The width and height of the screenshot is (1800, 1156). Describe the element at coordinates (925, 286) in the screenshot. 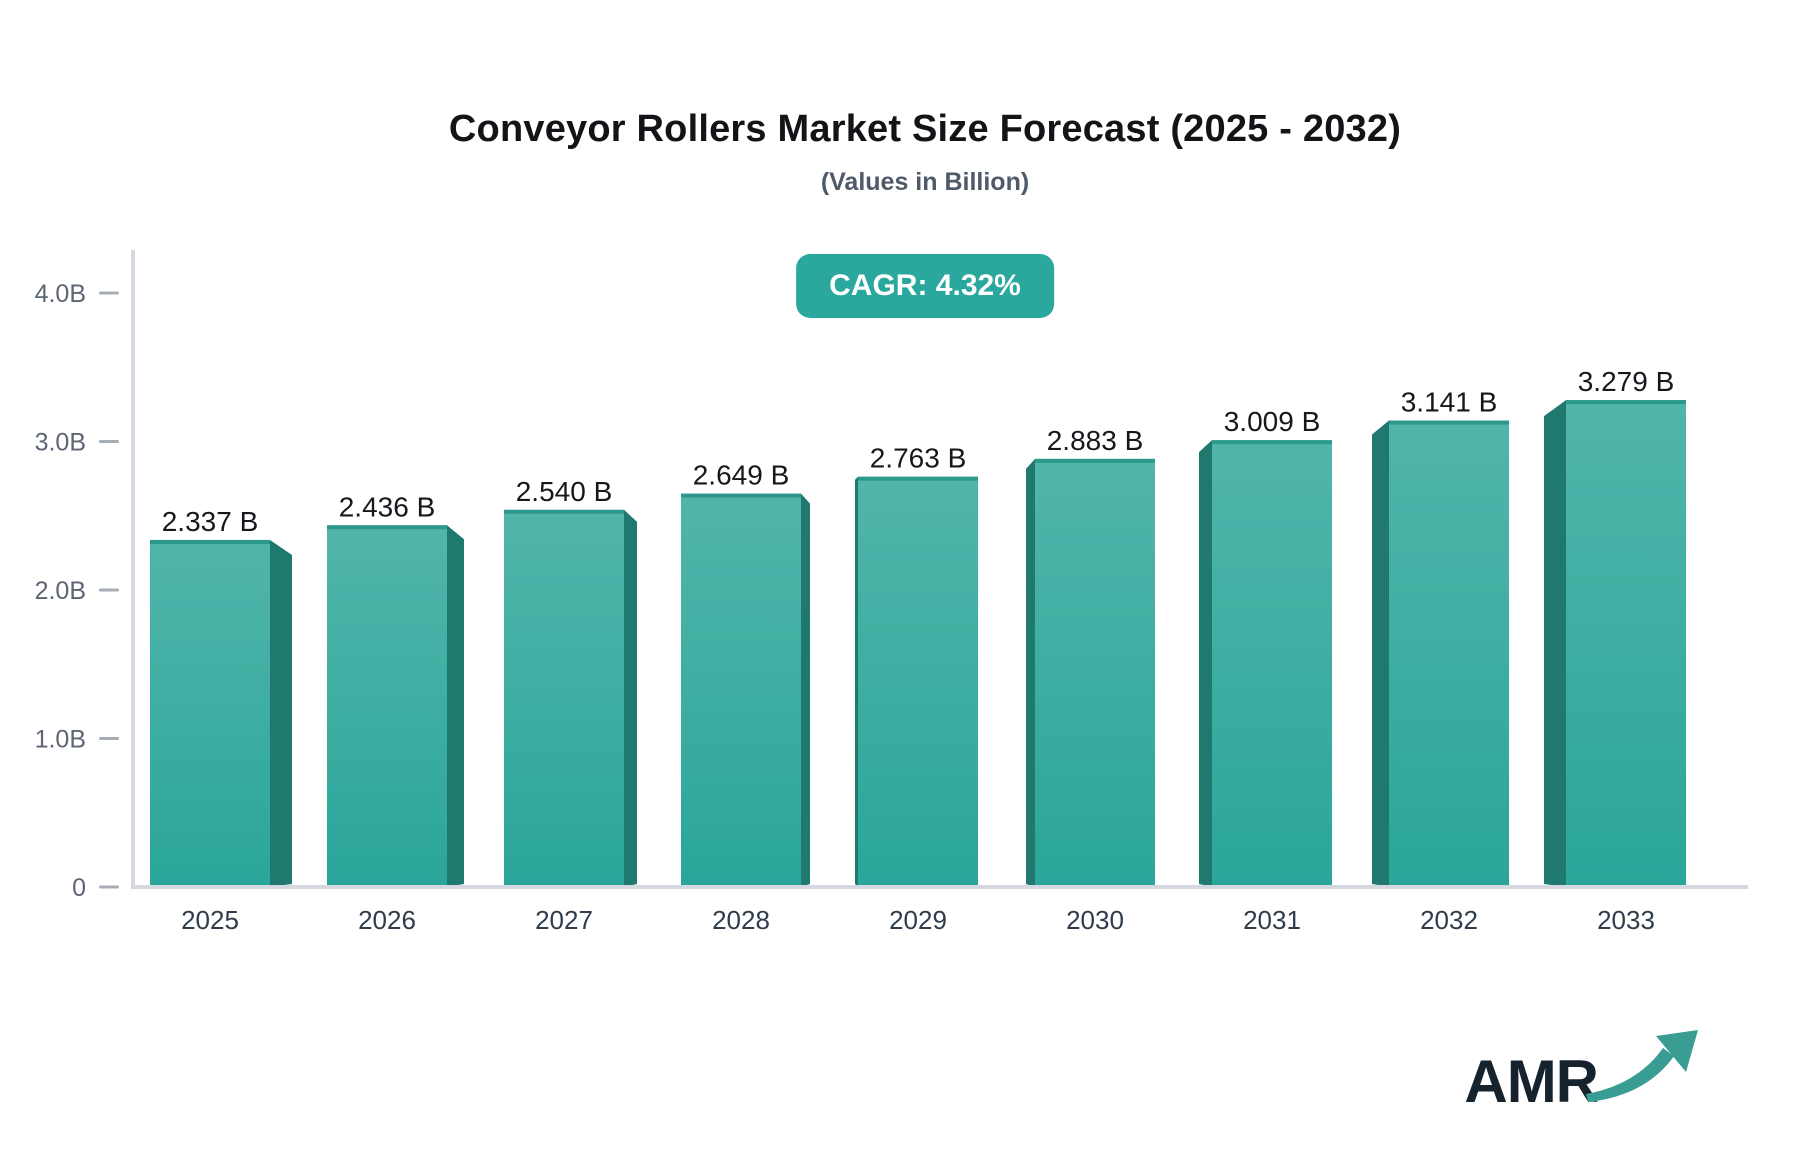

I see `cagr-badge: CAGR: 4.32%` at that location.